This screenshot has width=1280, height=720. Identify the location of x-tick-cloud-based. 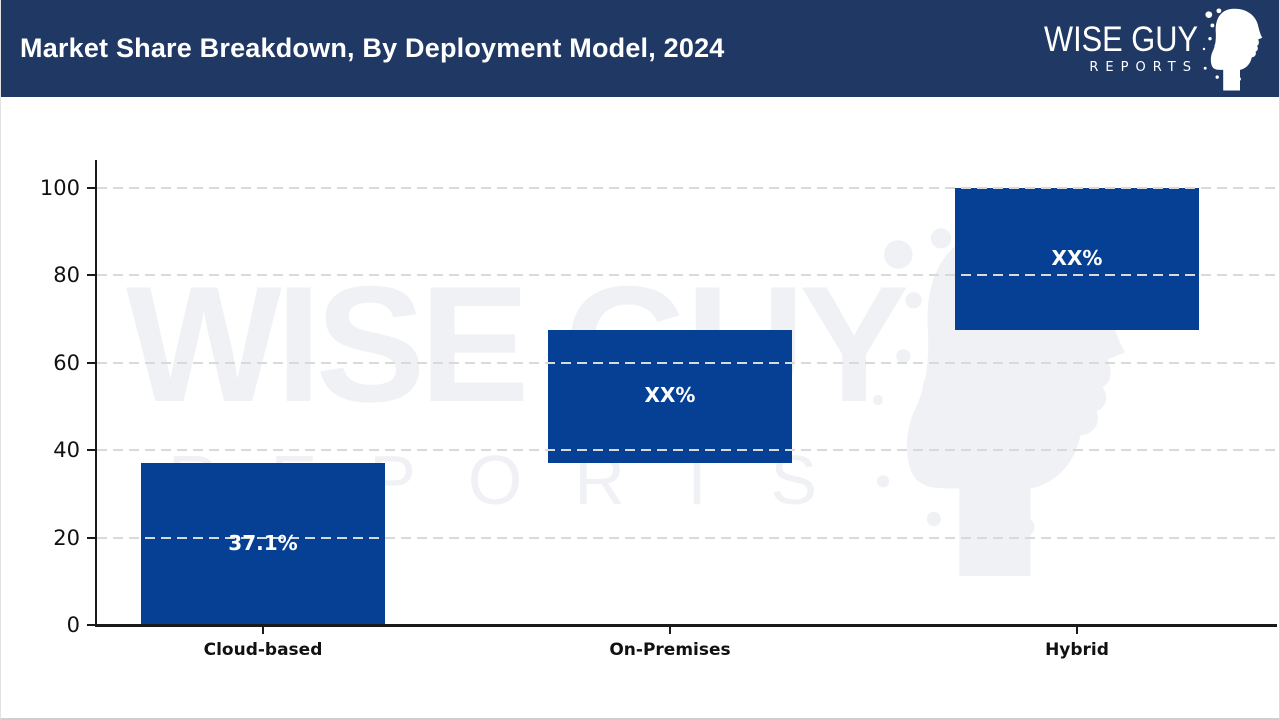
(263, 630).